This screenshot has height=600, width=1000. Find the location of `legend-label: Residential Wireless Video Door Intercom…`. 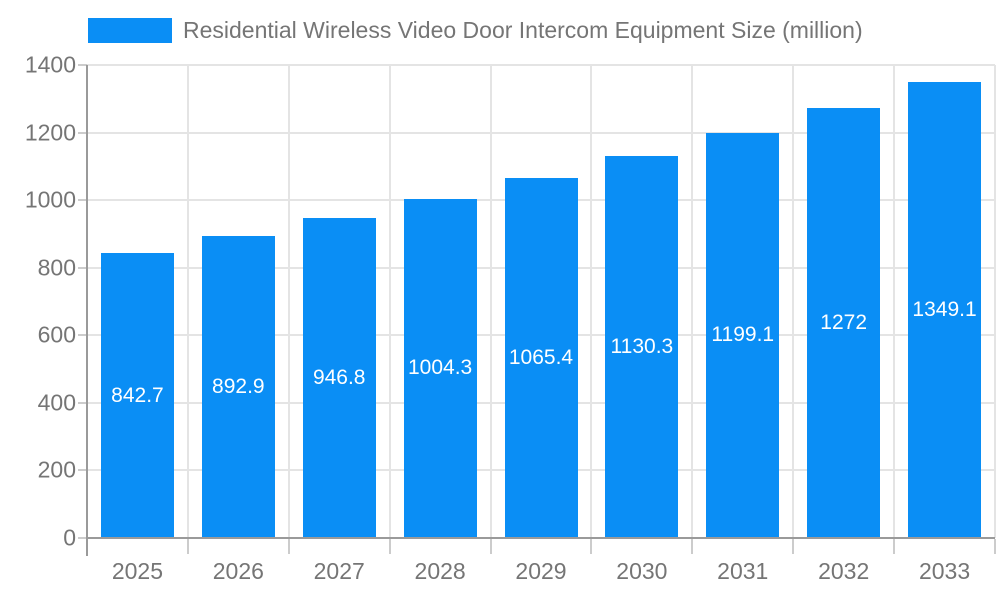

legend-label: Residential Wireless Video Door Intercom… is located at coordinates (523, 30).